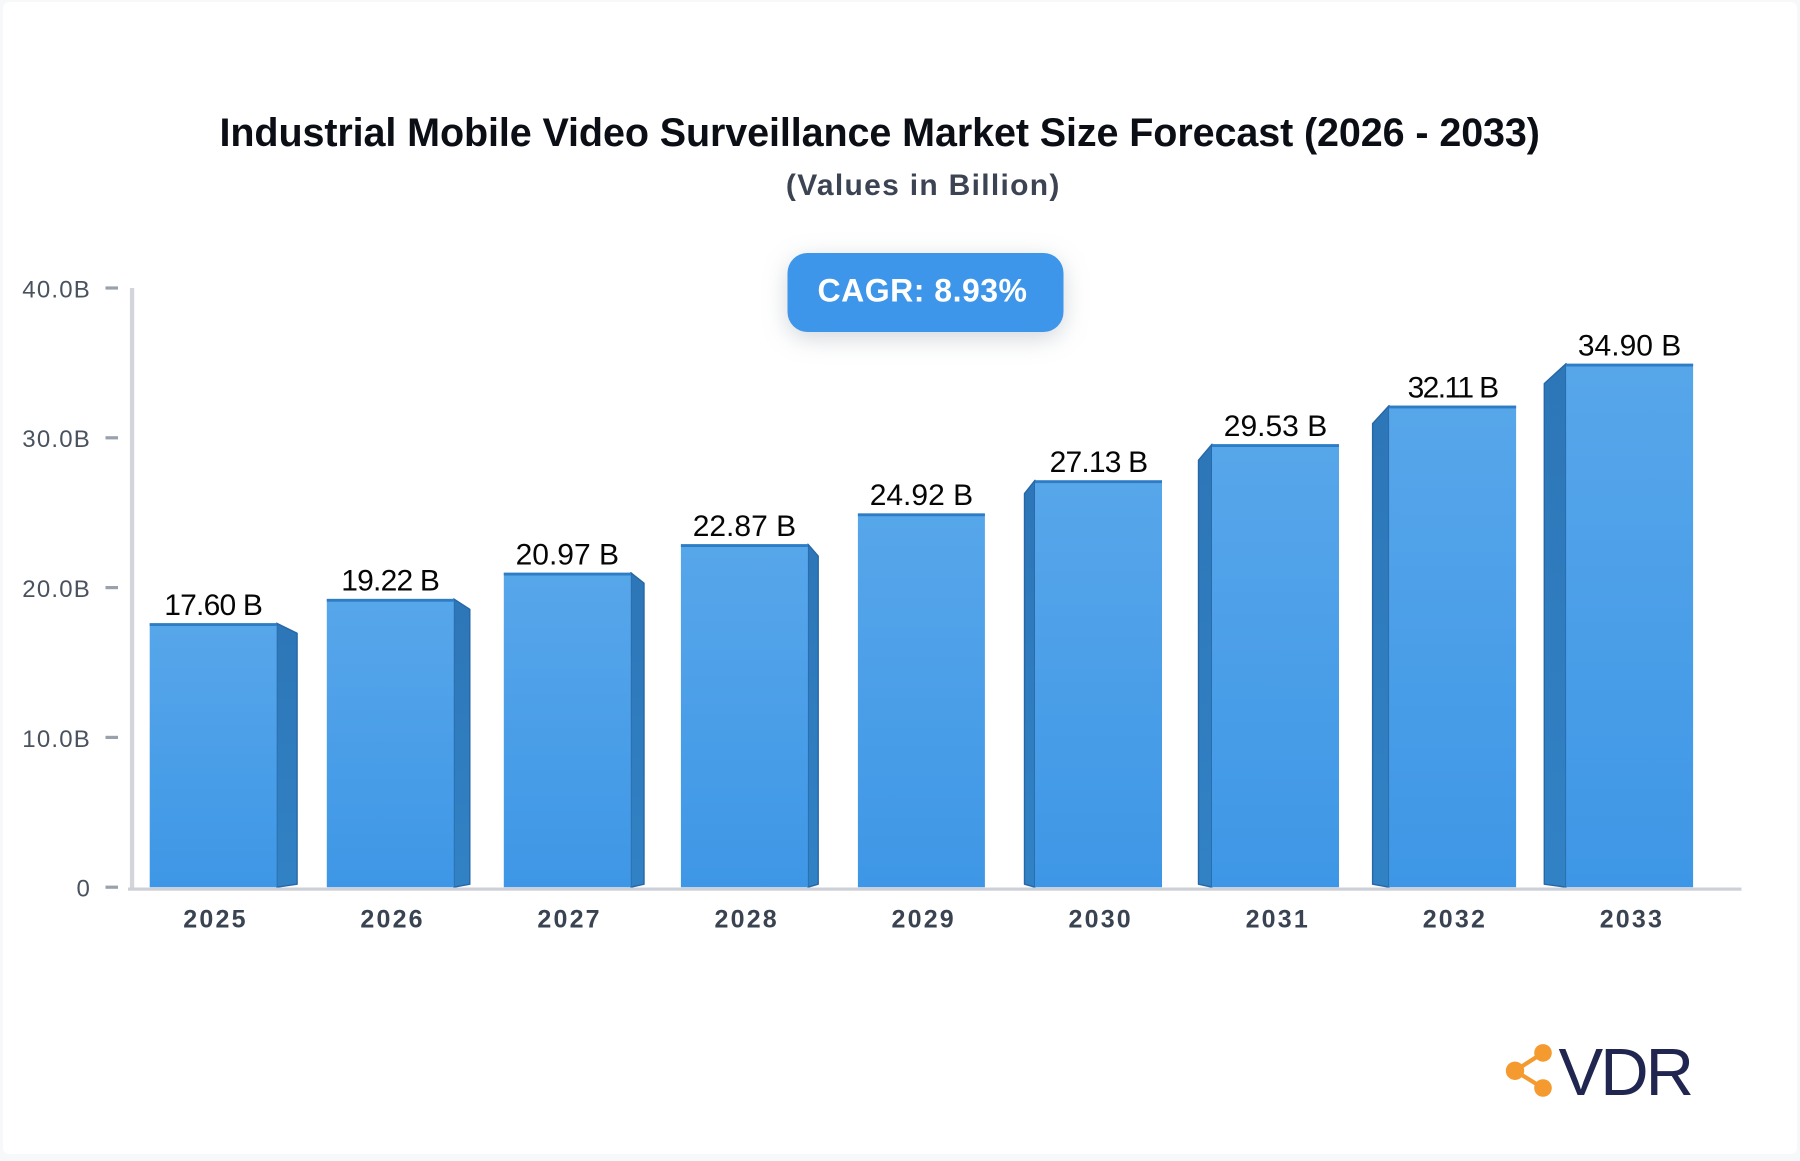 Image resolution: width=1800 pixels, height=1161 pixels. I want to click on svg-text: 2030, so click(1100, 920).